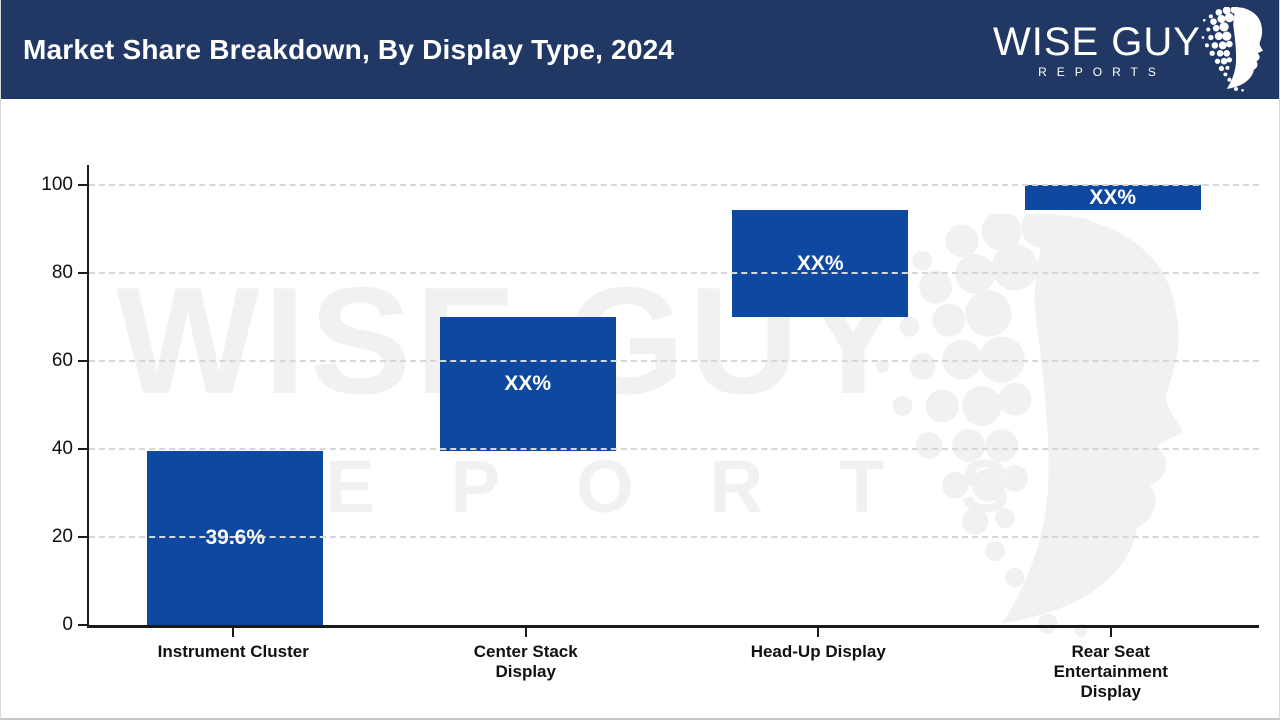  What do you see at coordinates (1232, 49) in the screenshot?
I see `wiseguy-head-icon` at bounding box center [1232, 49].